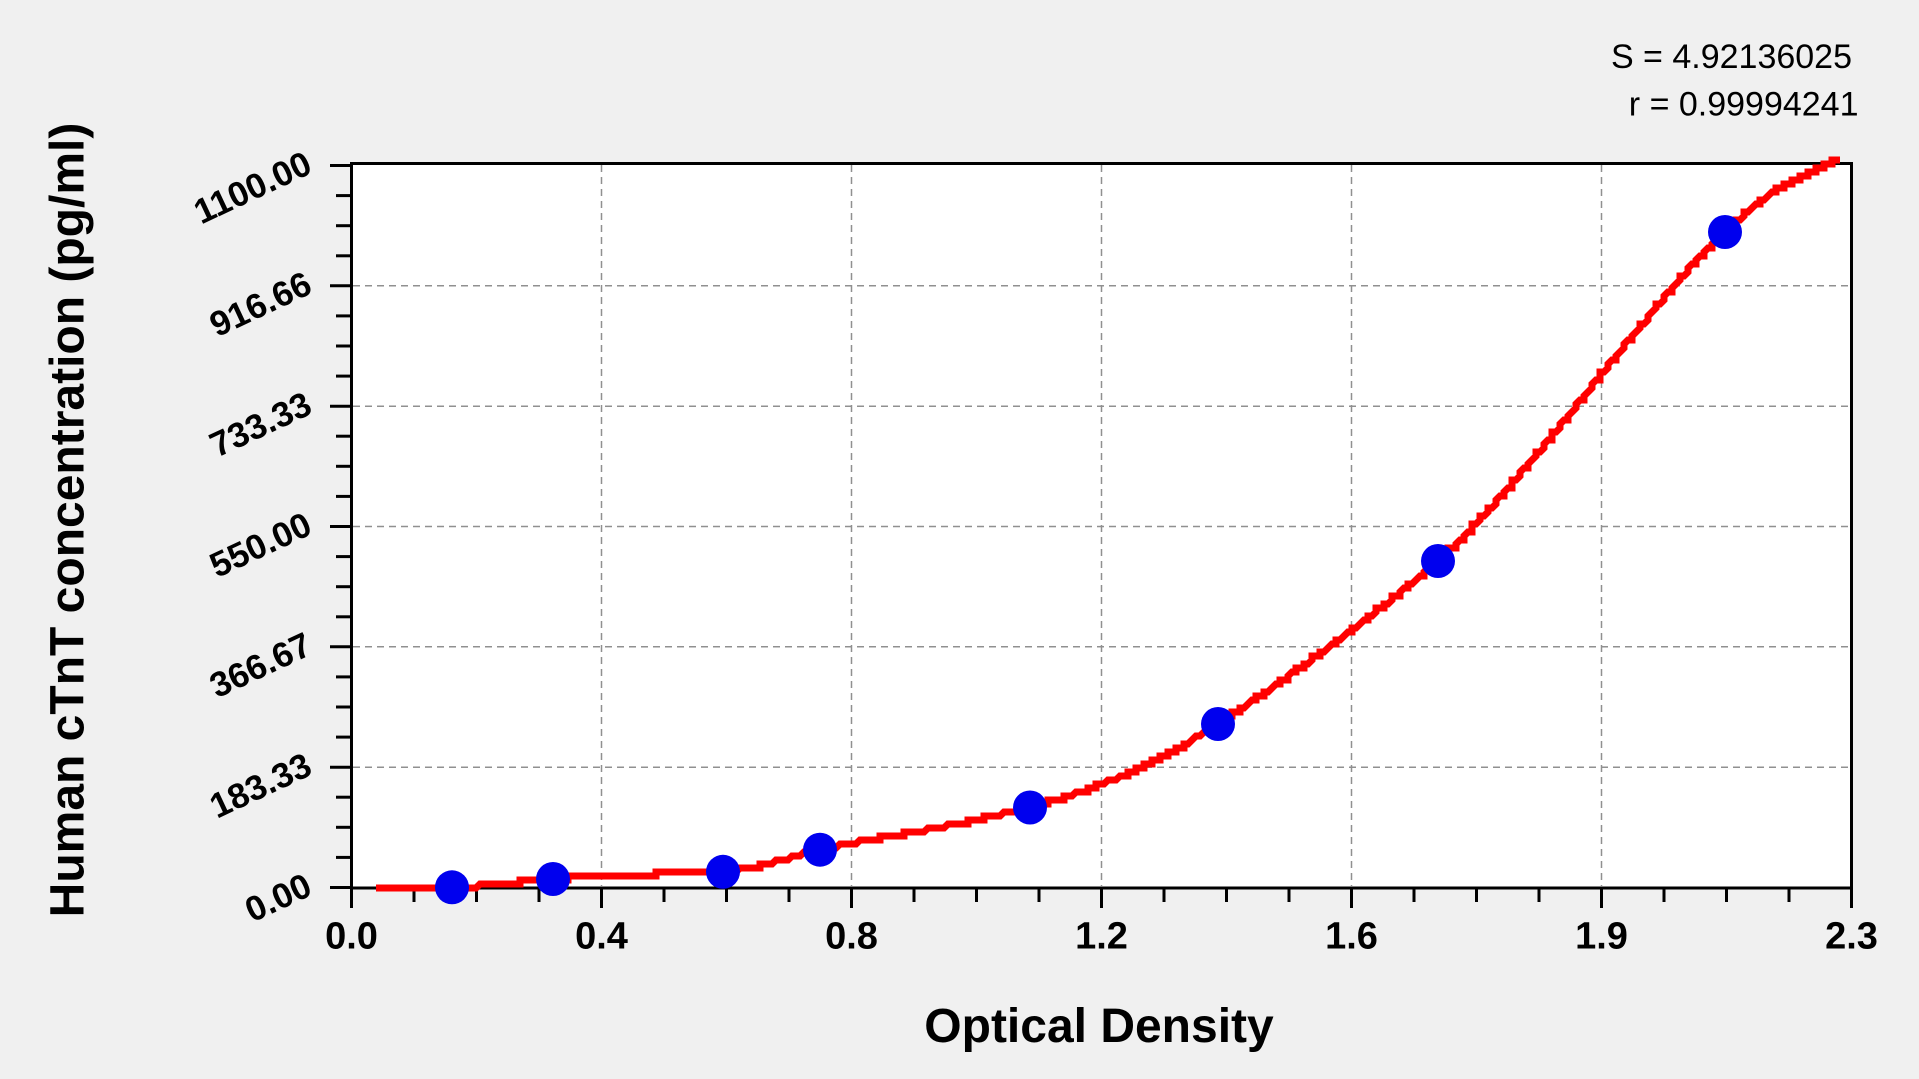  Describe the element at coordinates (1731, 57) in the screenshot. I see `svg-text: S = 4.92136025` at that location.